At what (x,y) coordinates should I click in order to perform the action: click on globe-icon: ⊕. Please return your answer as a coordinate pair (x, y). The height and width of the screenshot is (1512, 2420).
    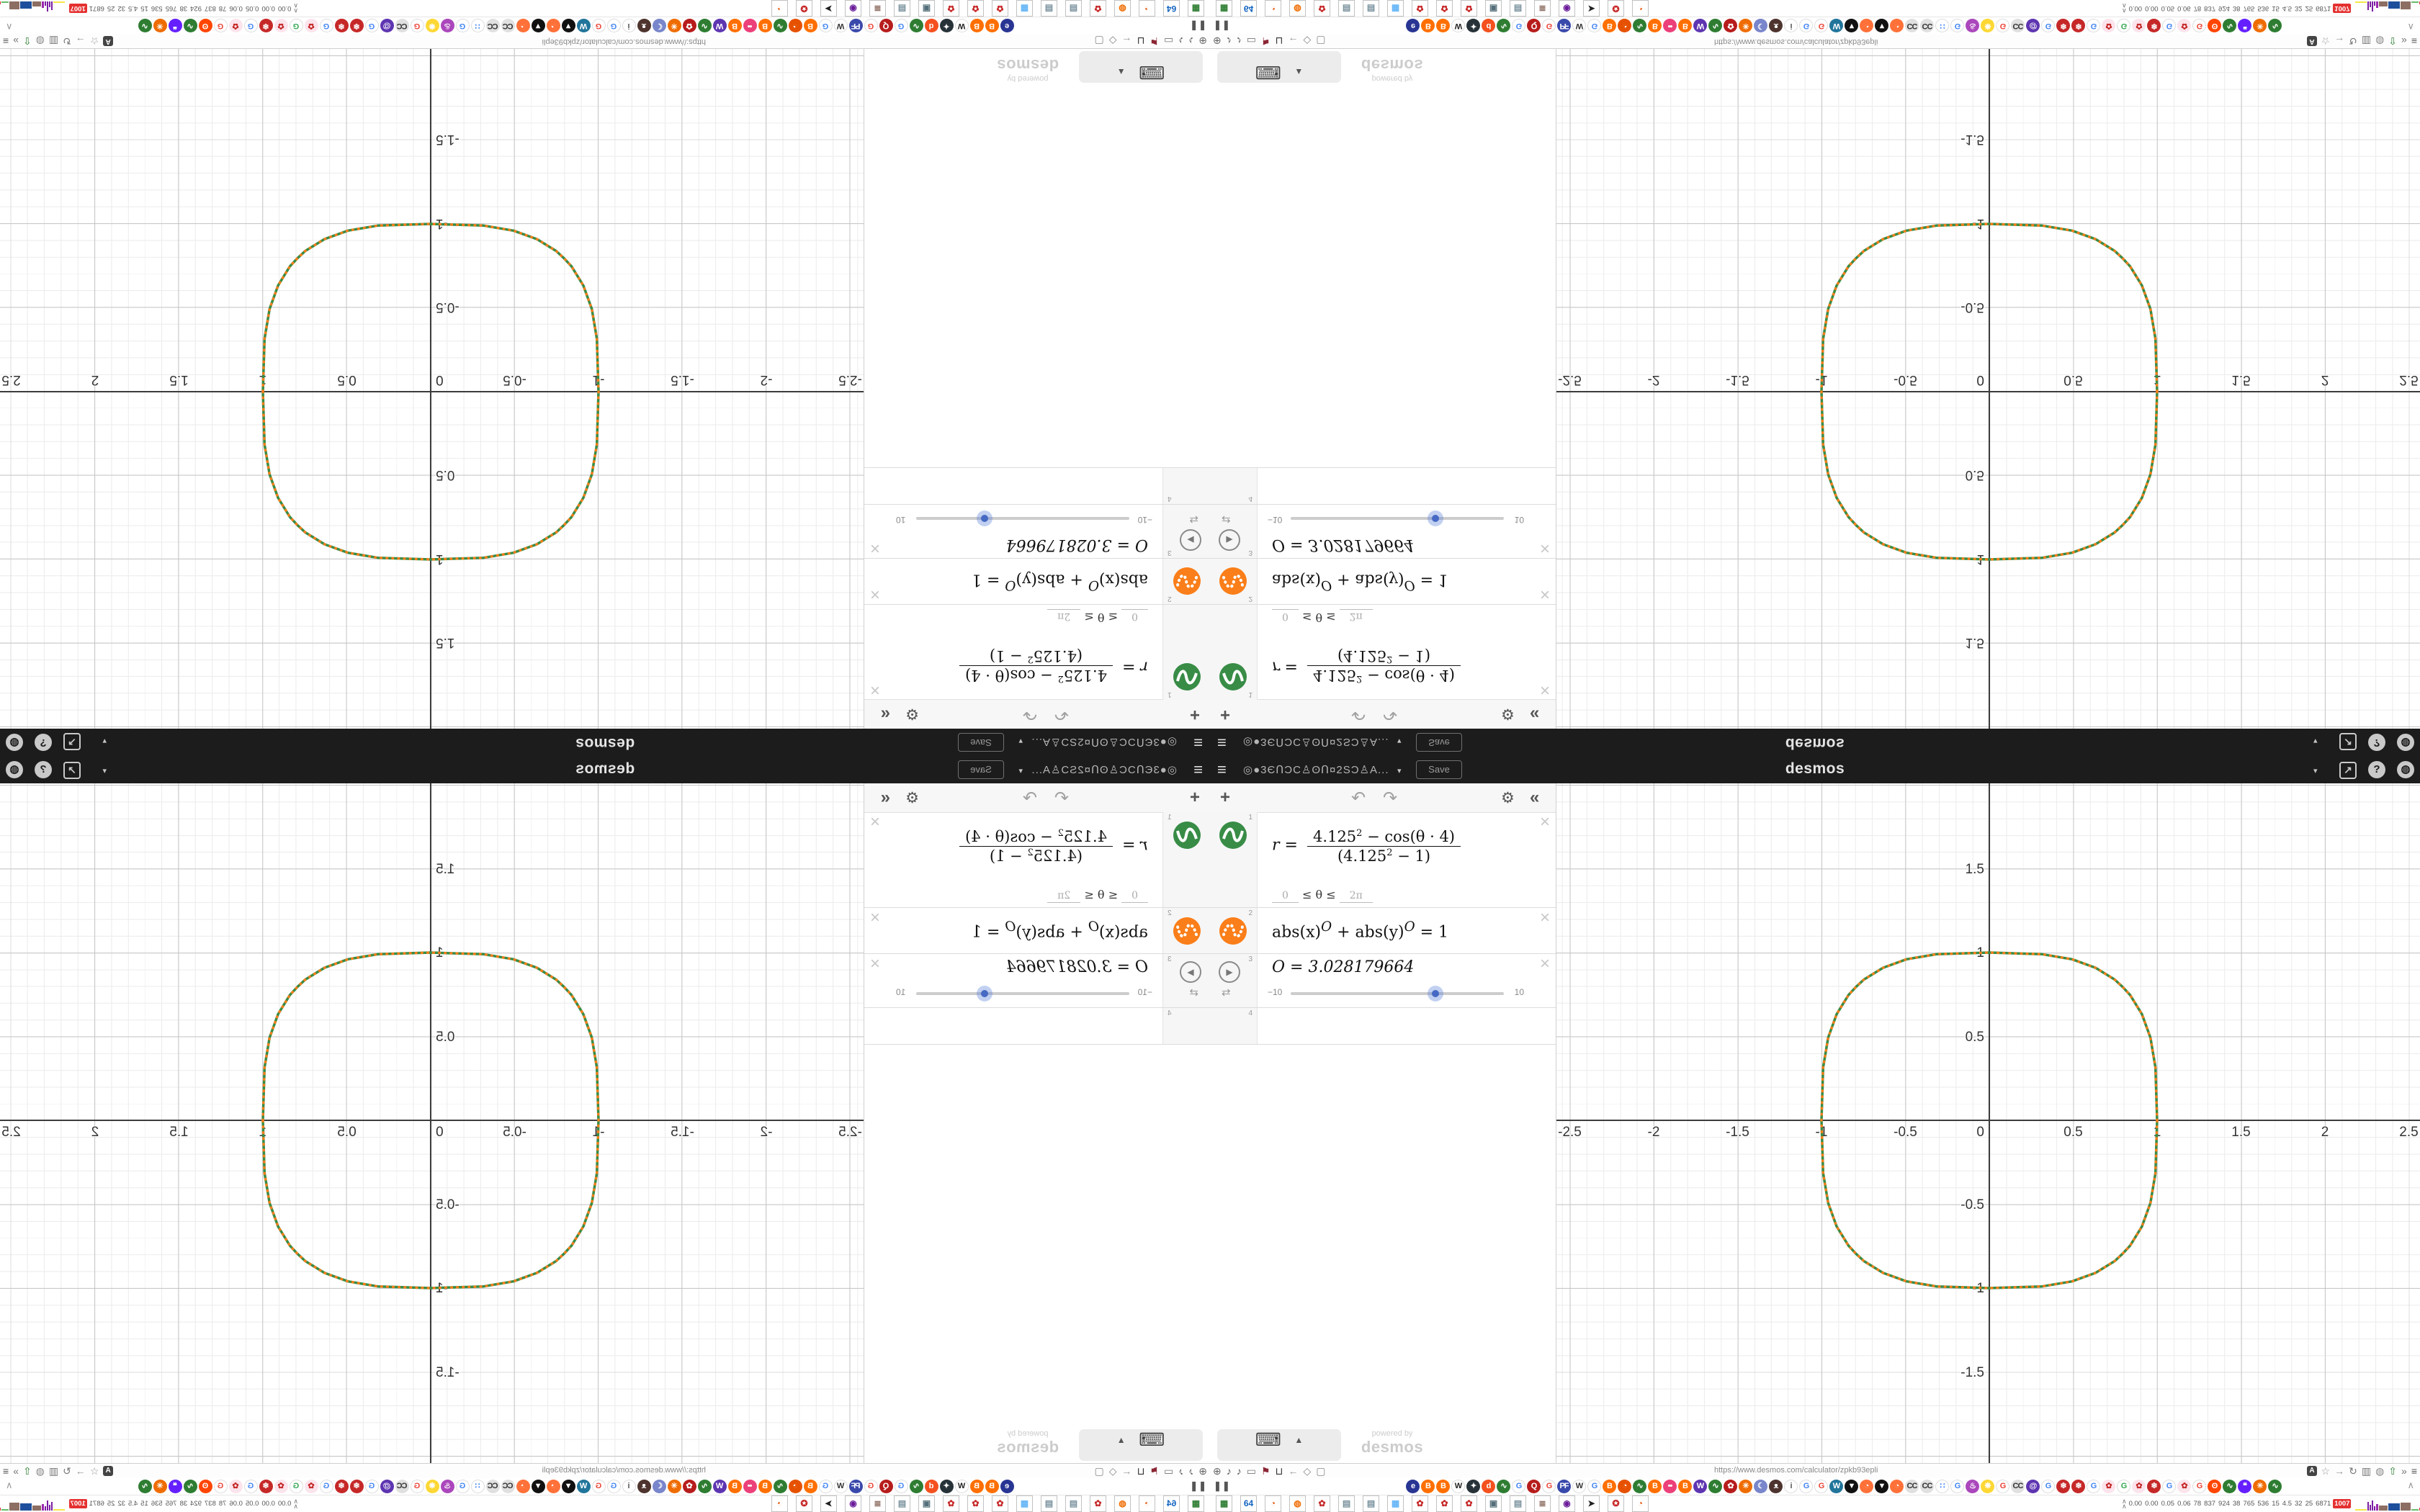
    Looking at the image, I should click on (1217, 1471).